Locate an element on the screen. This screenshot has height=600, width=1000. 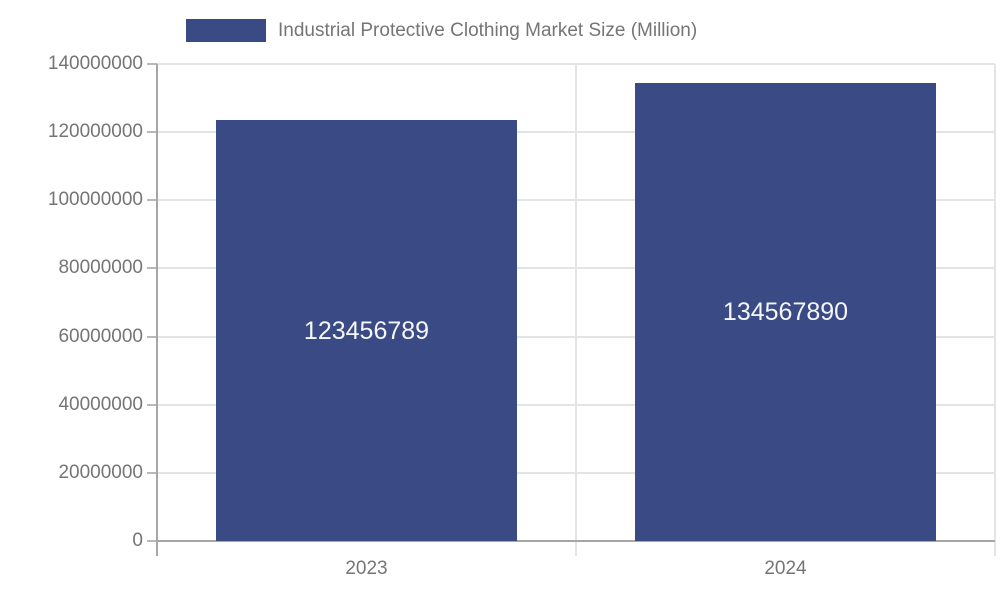
y-axis-line is located at coordinates (157, 310).